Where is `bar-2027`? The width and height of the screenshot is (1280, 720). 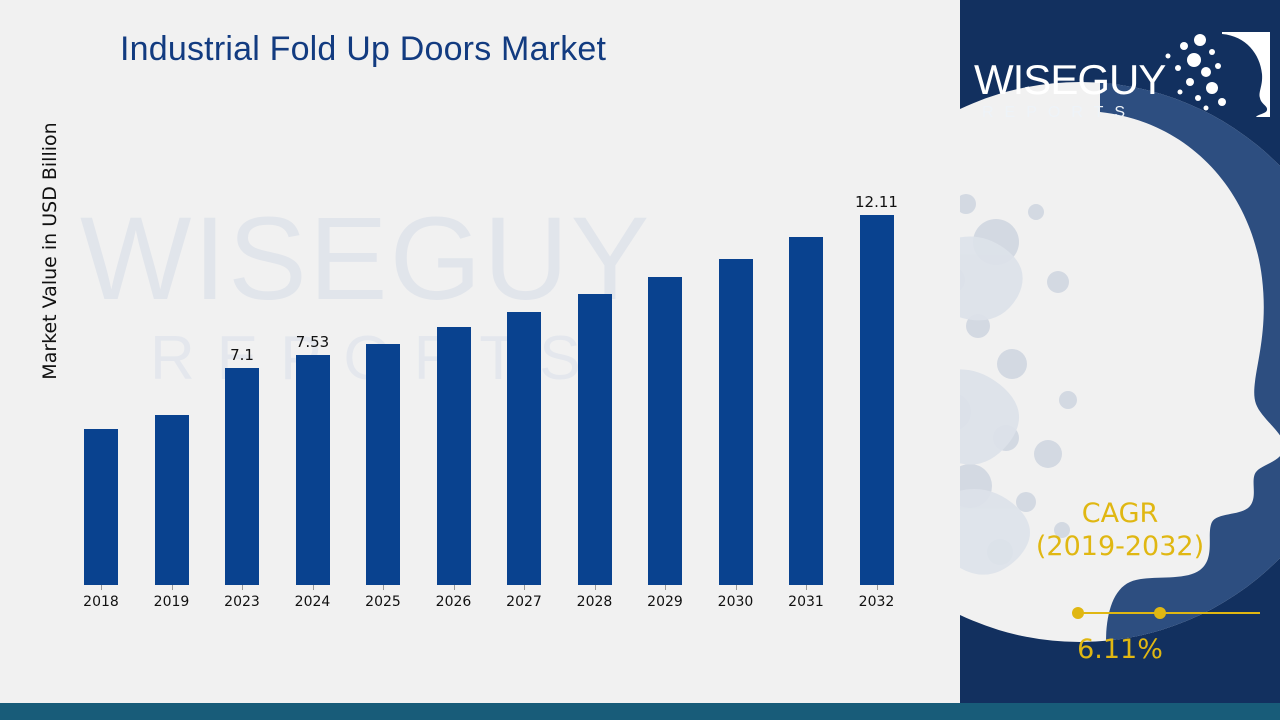
bar-2027 is located at coordinates (524, 367).